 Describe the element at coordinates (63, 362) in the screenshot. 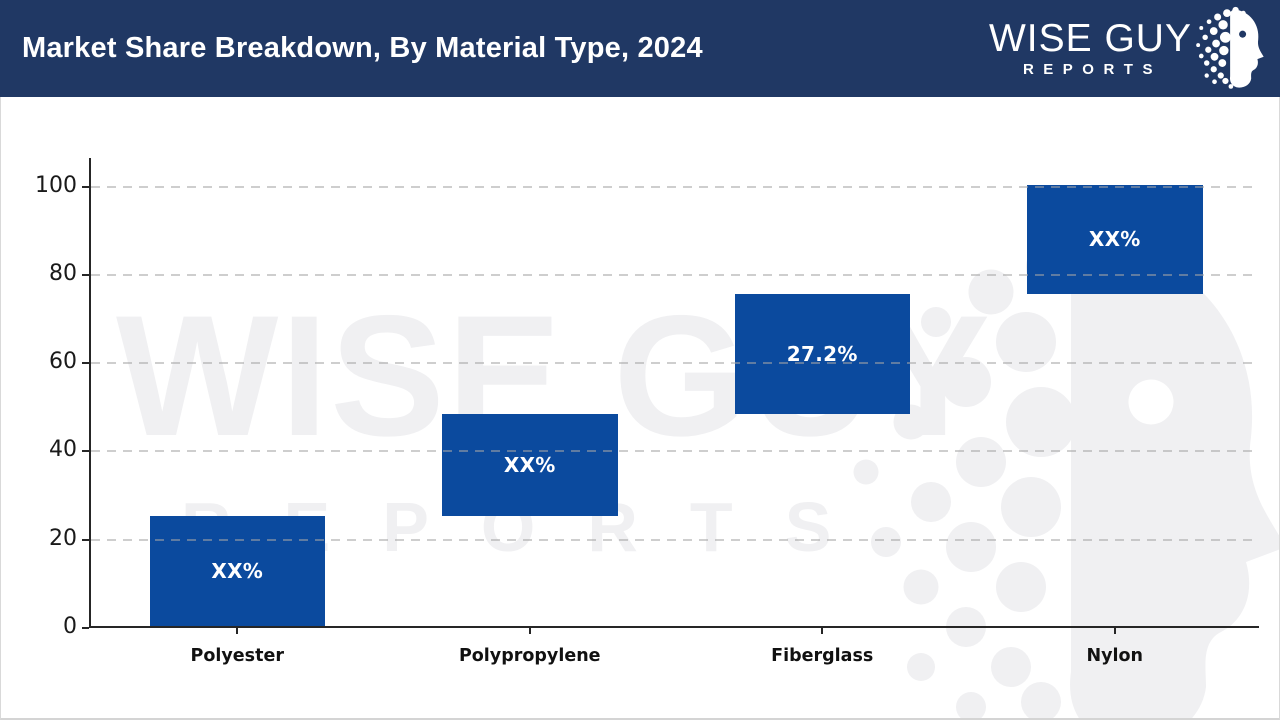

I see `y-tick-label: 60` at that location.